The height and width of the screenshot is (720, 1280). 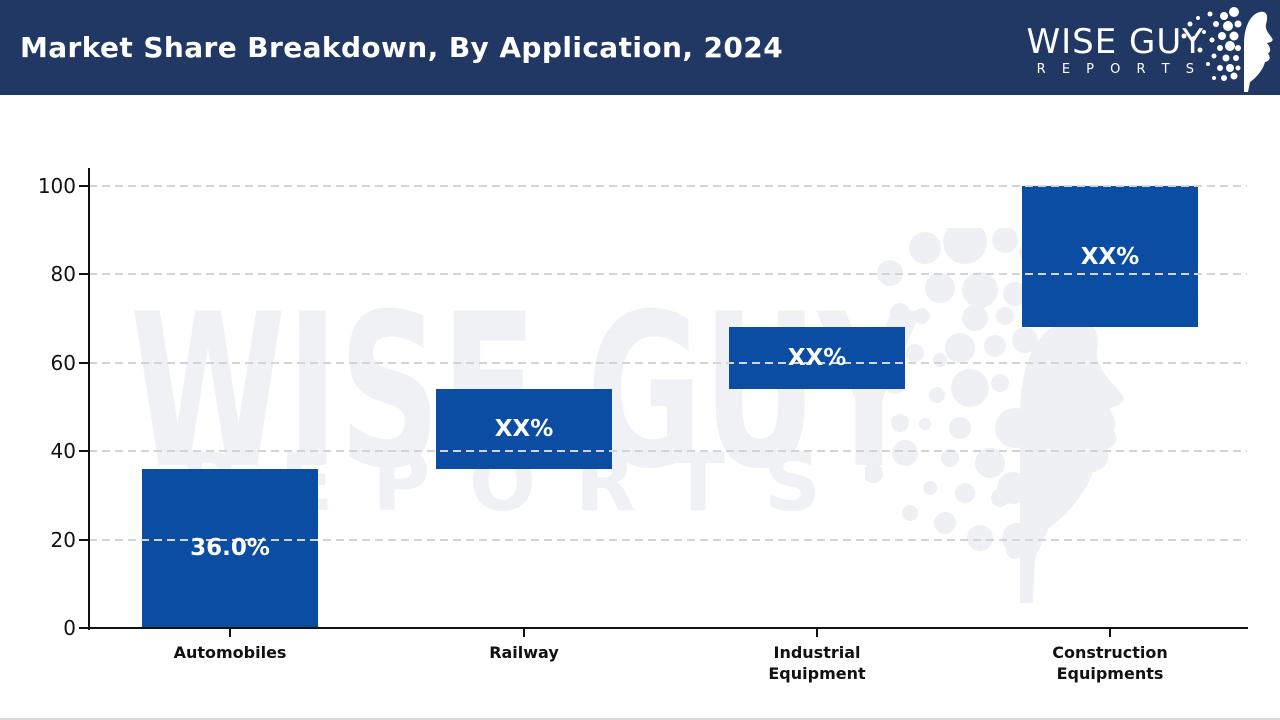 What do you see at coordinates (230, 652) in the screenshot?
I see `x-label-automobiles: Automobiles` at bounding box center [230, 652].